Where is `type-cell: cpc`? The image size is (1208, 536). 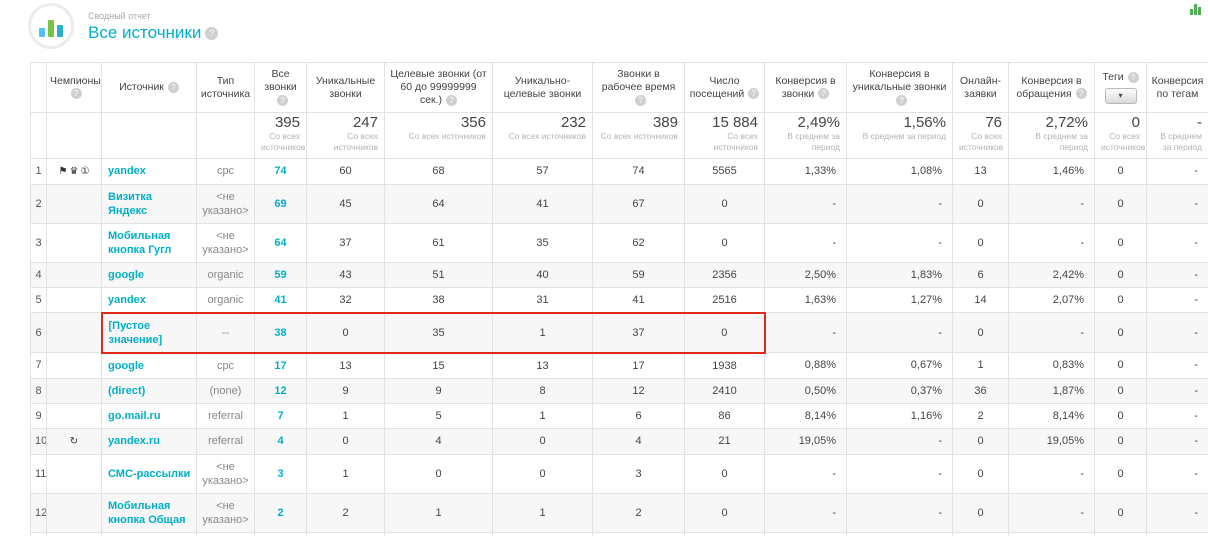 type-cell: cpc is located at coordinates (225, 171).